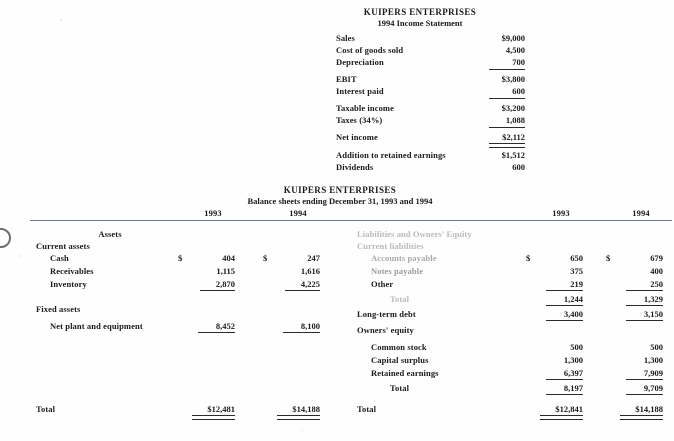 The height and width of the screenshot is (441, 674). I want to click on bs-liab-label-other: Other, so click(382, 284).